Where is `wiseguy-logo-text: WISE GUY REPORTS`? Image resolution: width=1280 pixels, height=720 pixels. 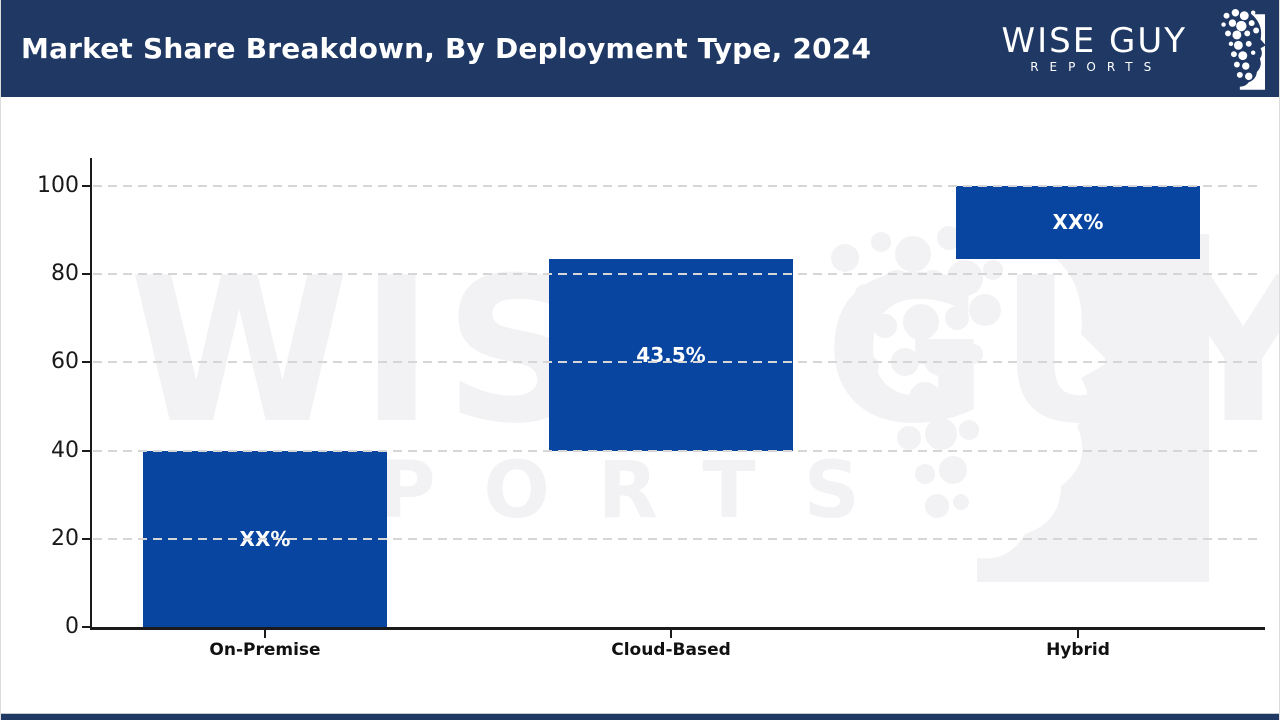 wiseguy-logo-text: WISE GUY REPORTS is located at coordinates (1094, 49).